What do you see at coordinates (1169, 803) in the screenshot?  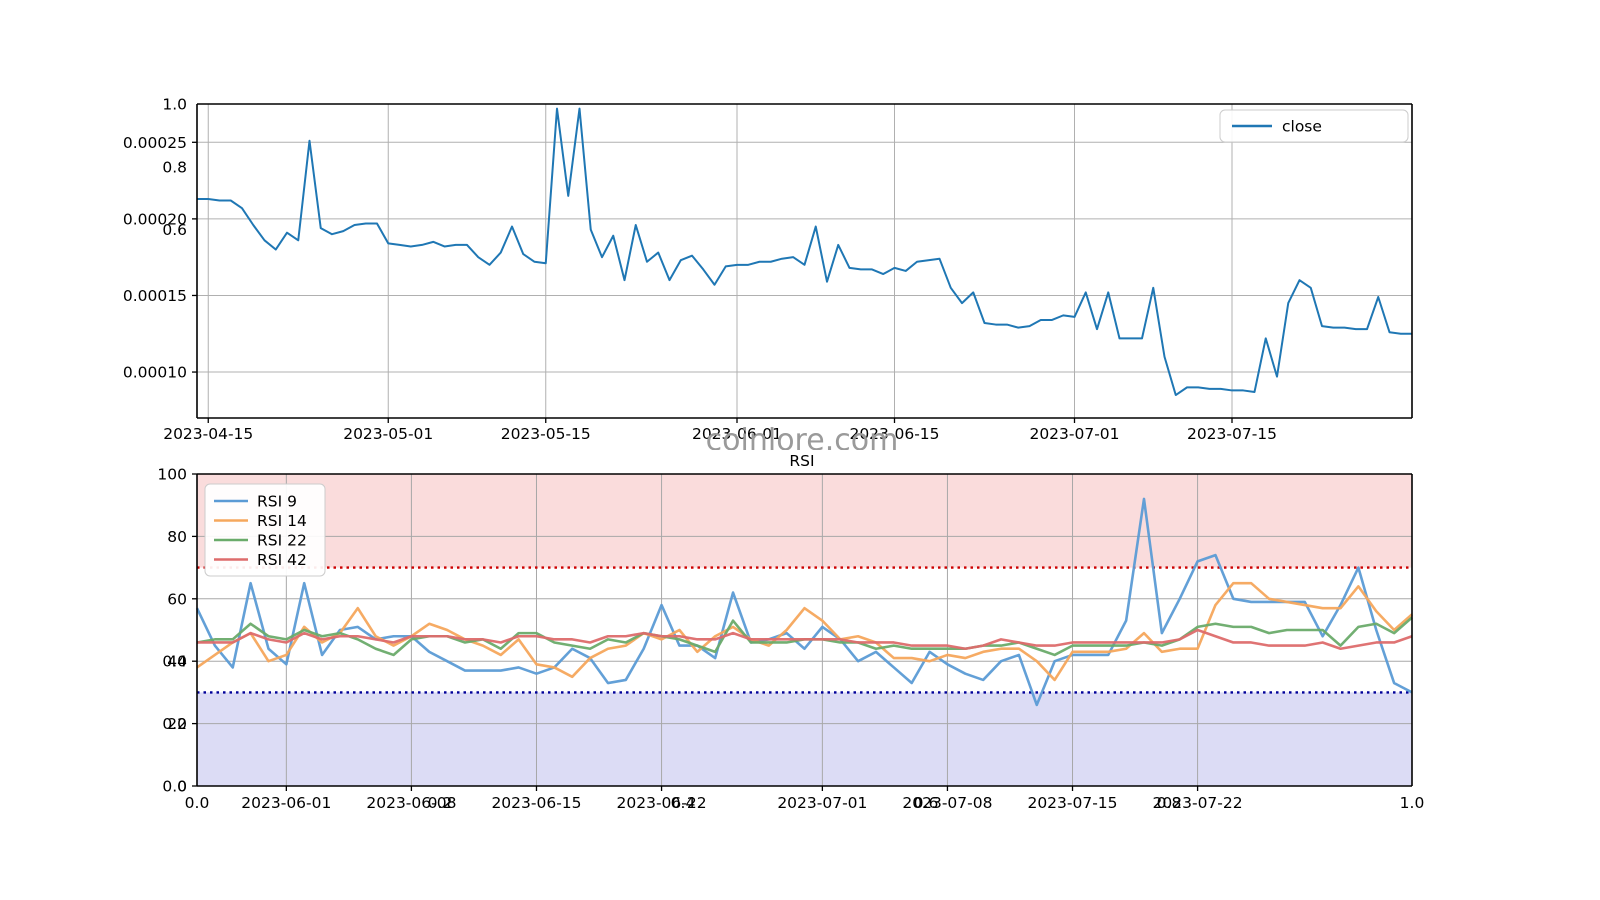 I see `rsi-x-tick-label-ghost: 0.8` at bounding box center [1169, 803].